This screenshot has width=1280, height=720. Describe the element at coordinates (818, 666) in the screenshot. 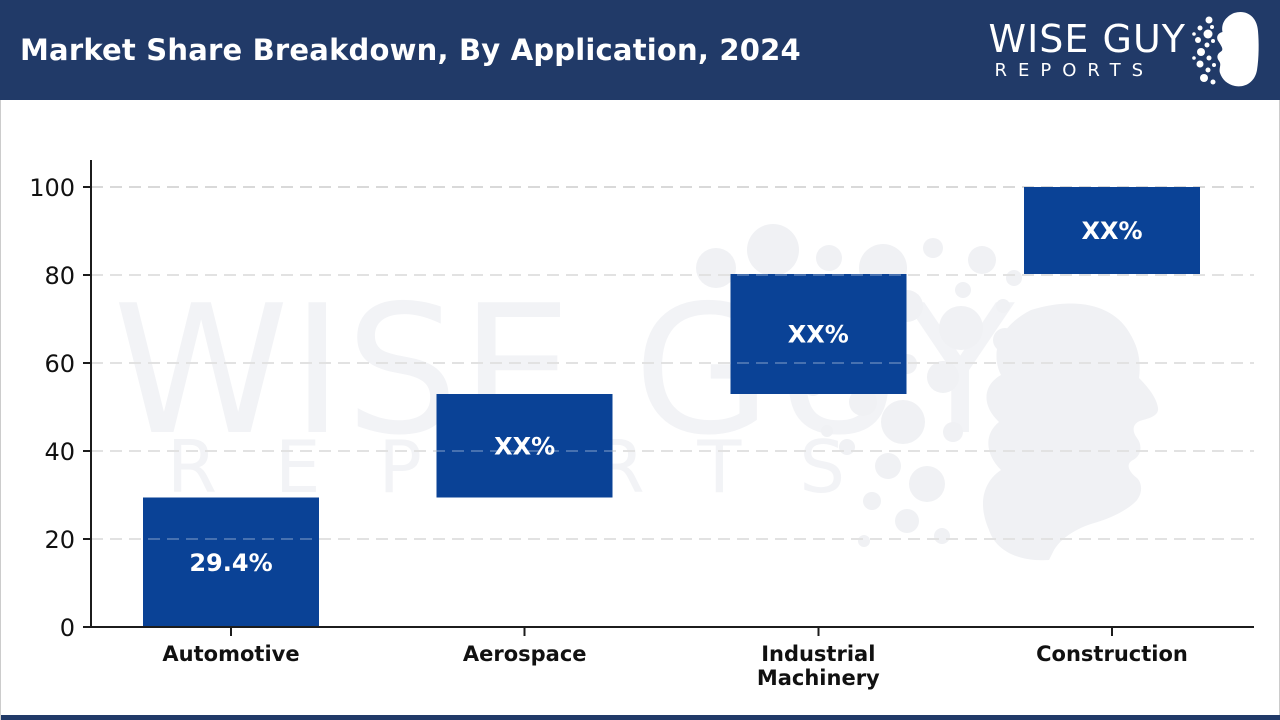

I see `x-tick-label-industrial-machinery: Industrial Machinery` at that location.